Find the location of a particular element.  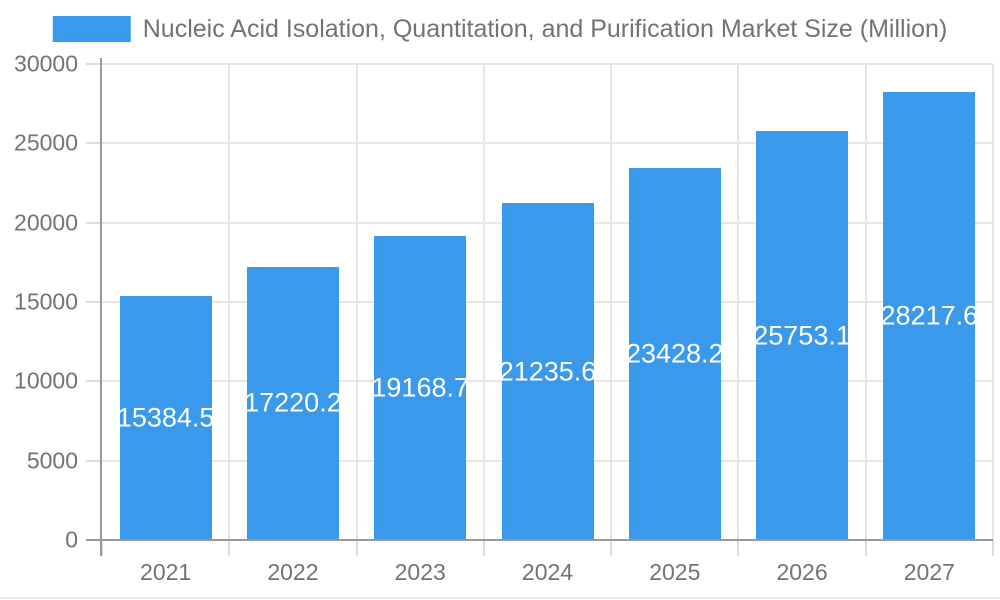

y-axis-line is located at coordinates (101, 307).